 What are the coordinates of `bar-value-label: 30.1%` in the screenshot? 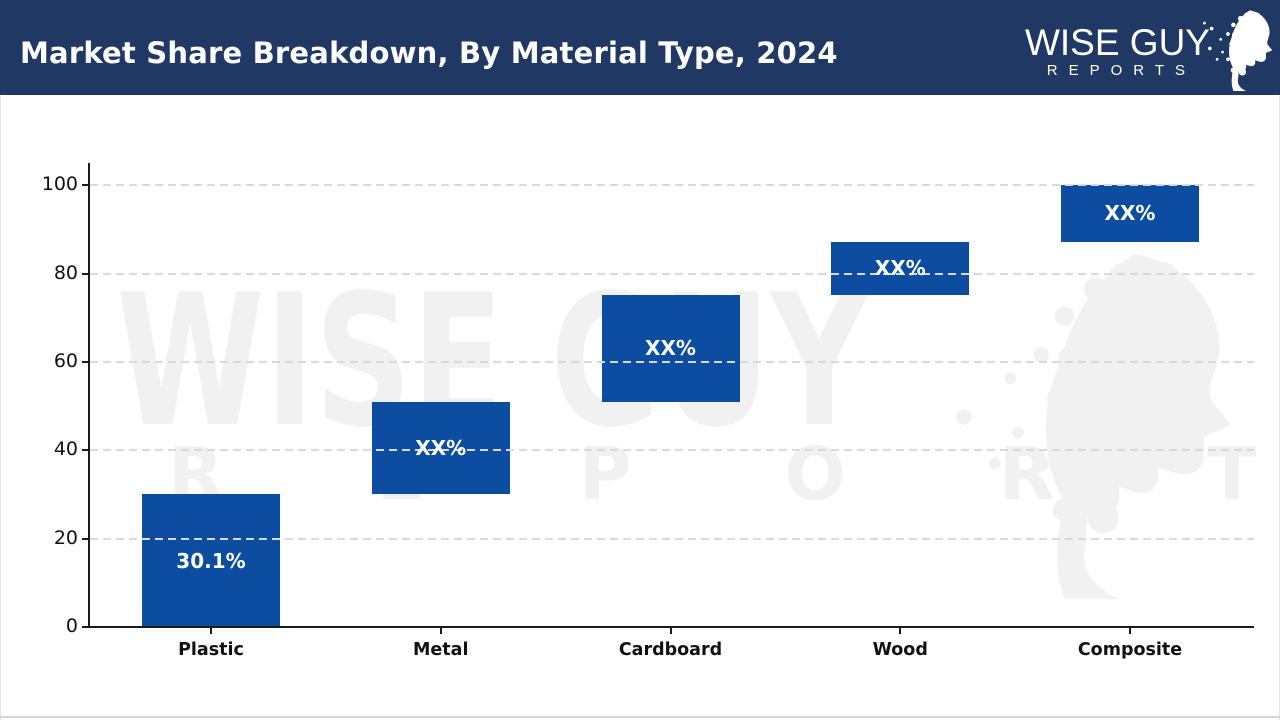 It's located at (211, 560).